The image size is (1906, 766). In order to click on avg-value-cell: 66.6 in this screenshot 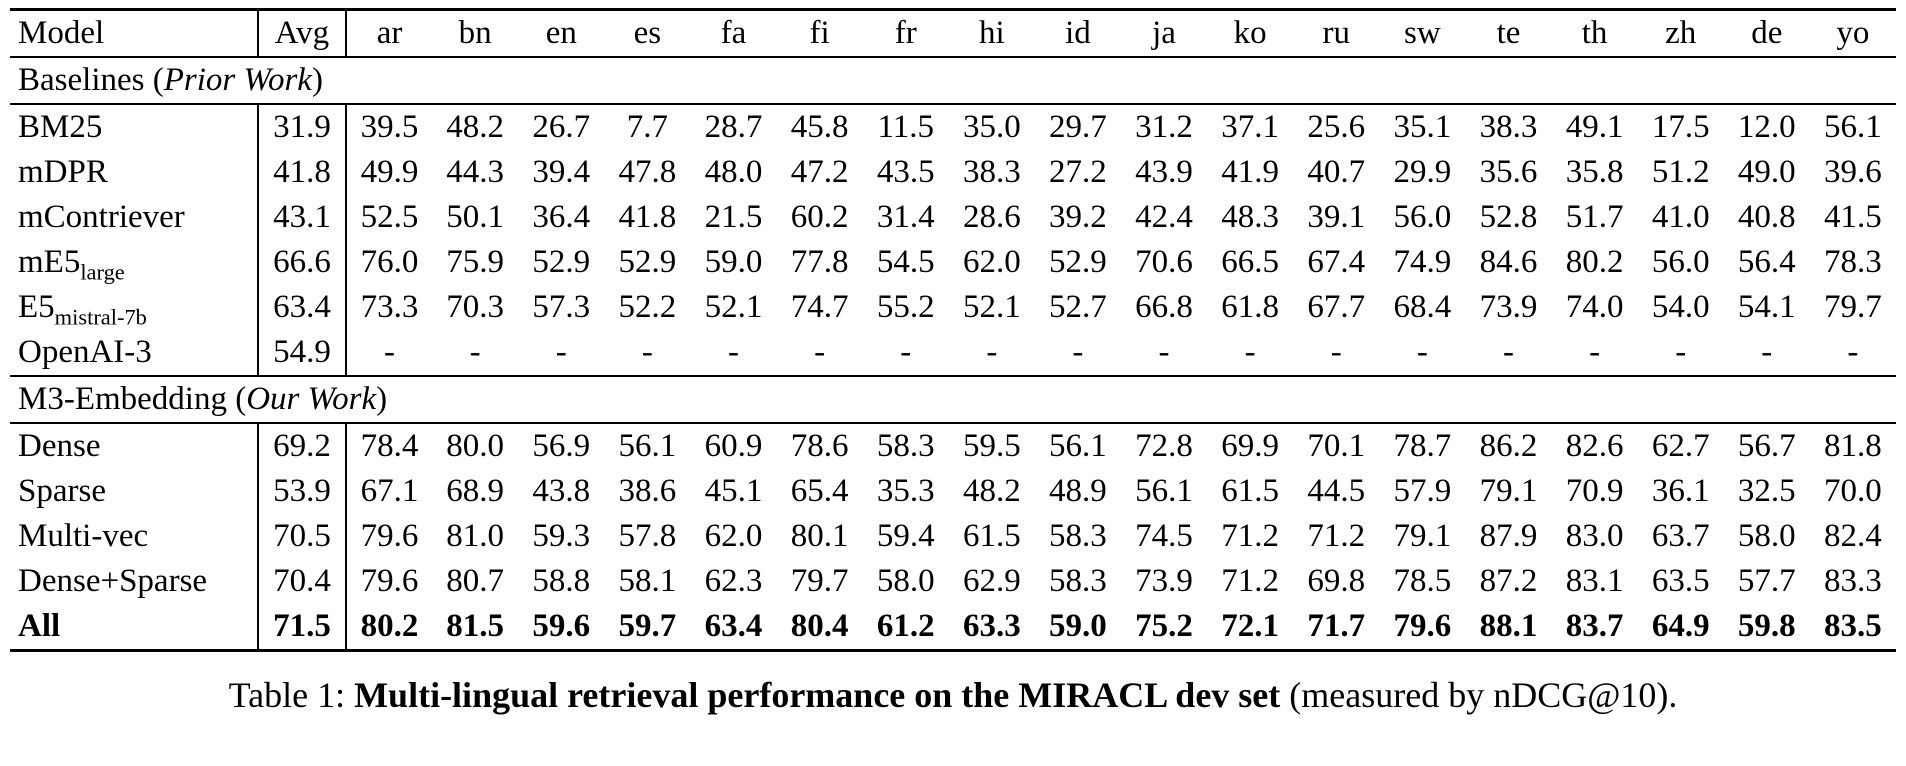, I will do `click(302, 262)`.